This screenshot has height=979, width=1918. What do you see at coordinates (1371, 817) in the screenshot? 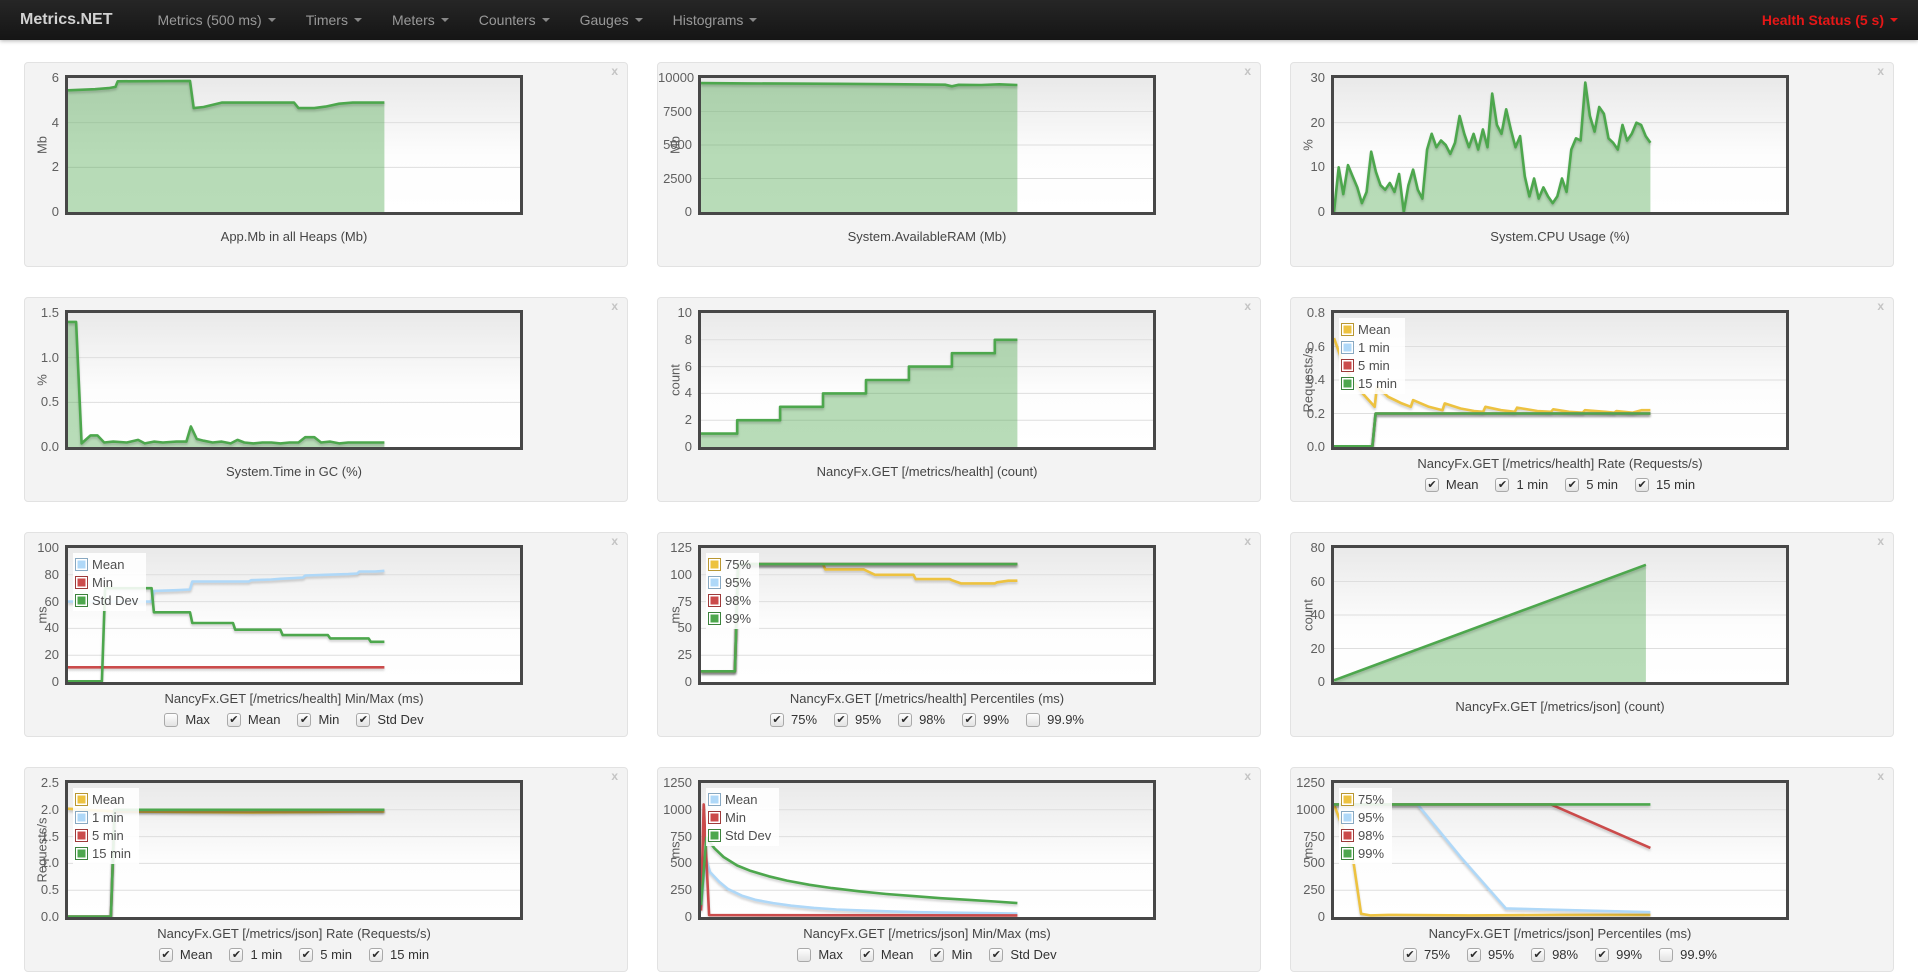
I see `legend-label: 95%` at bounding box center [1371, 817].